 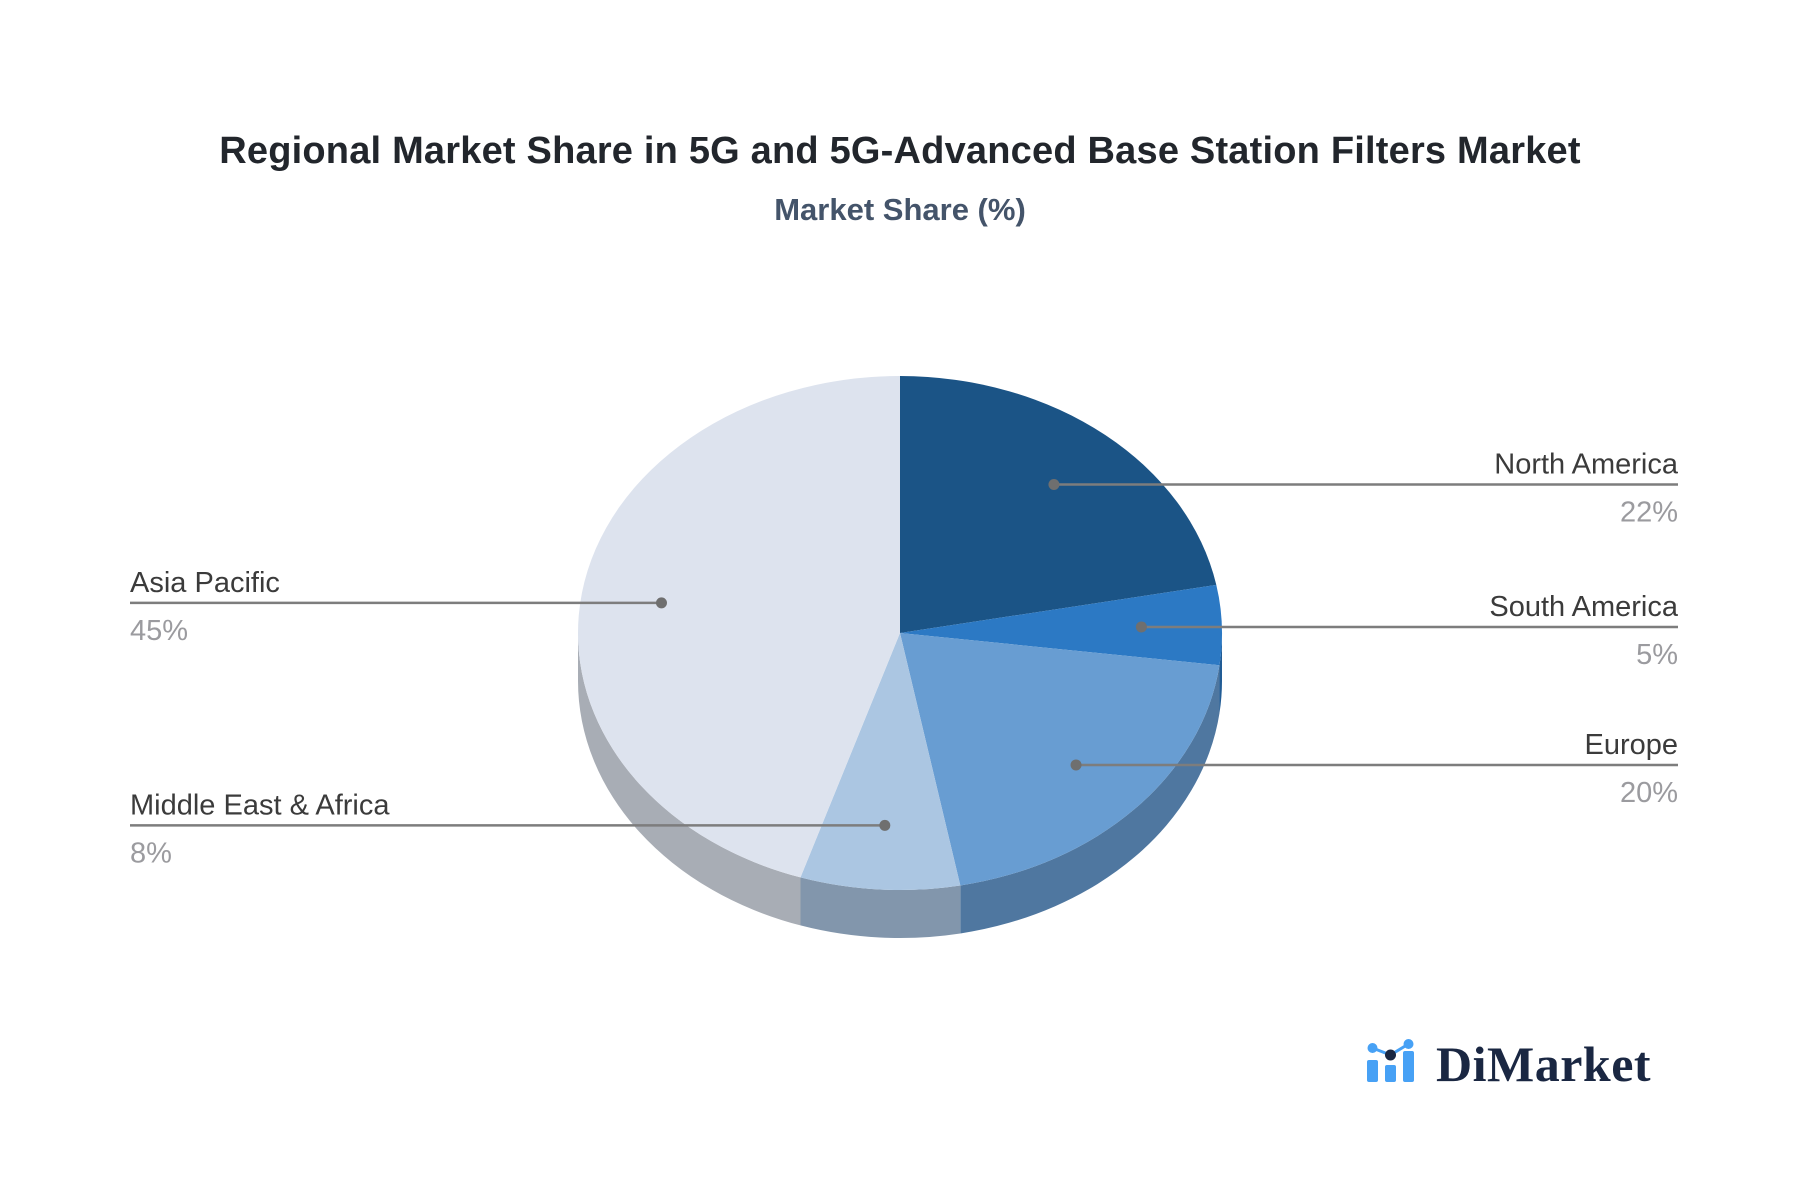 I want to click on brand-logo-text: DiMarket, so click(x=1544, y=1064).